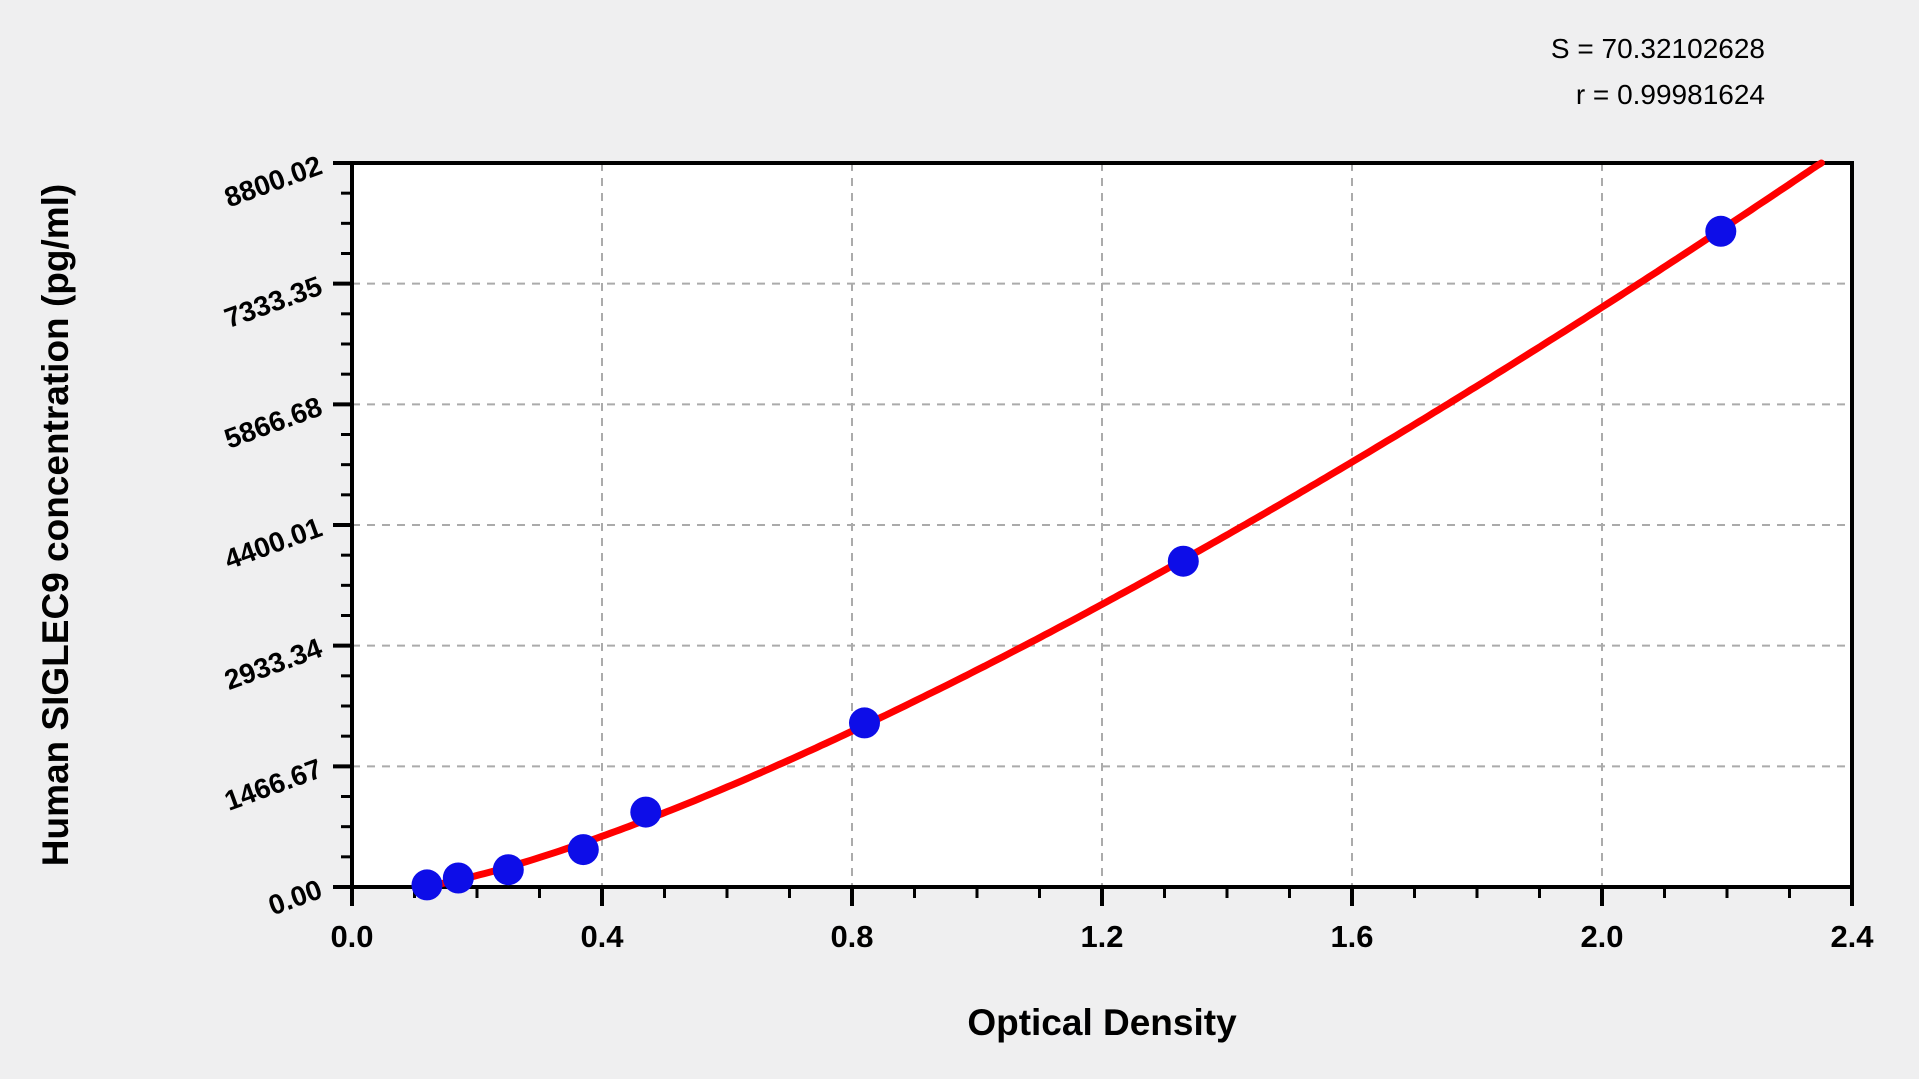  What do you see at coordinates (273, 785) in the screenshot?
I see `y-tick-label: 1466.67` at bounding box center [273, 785].